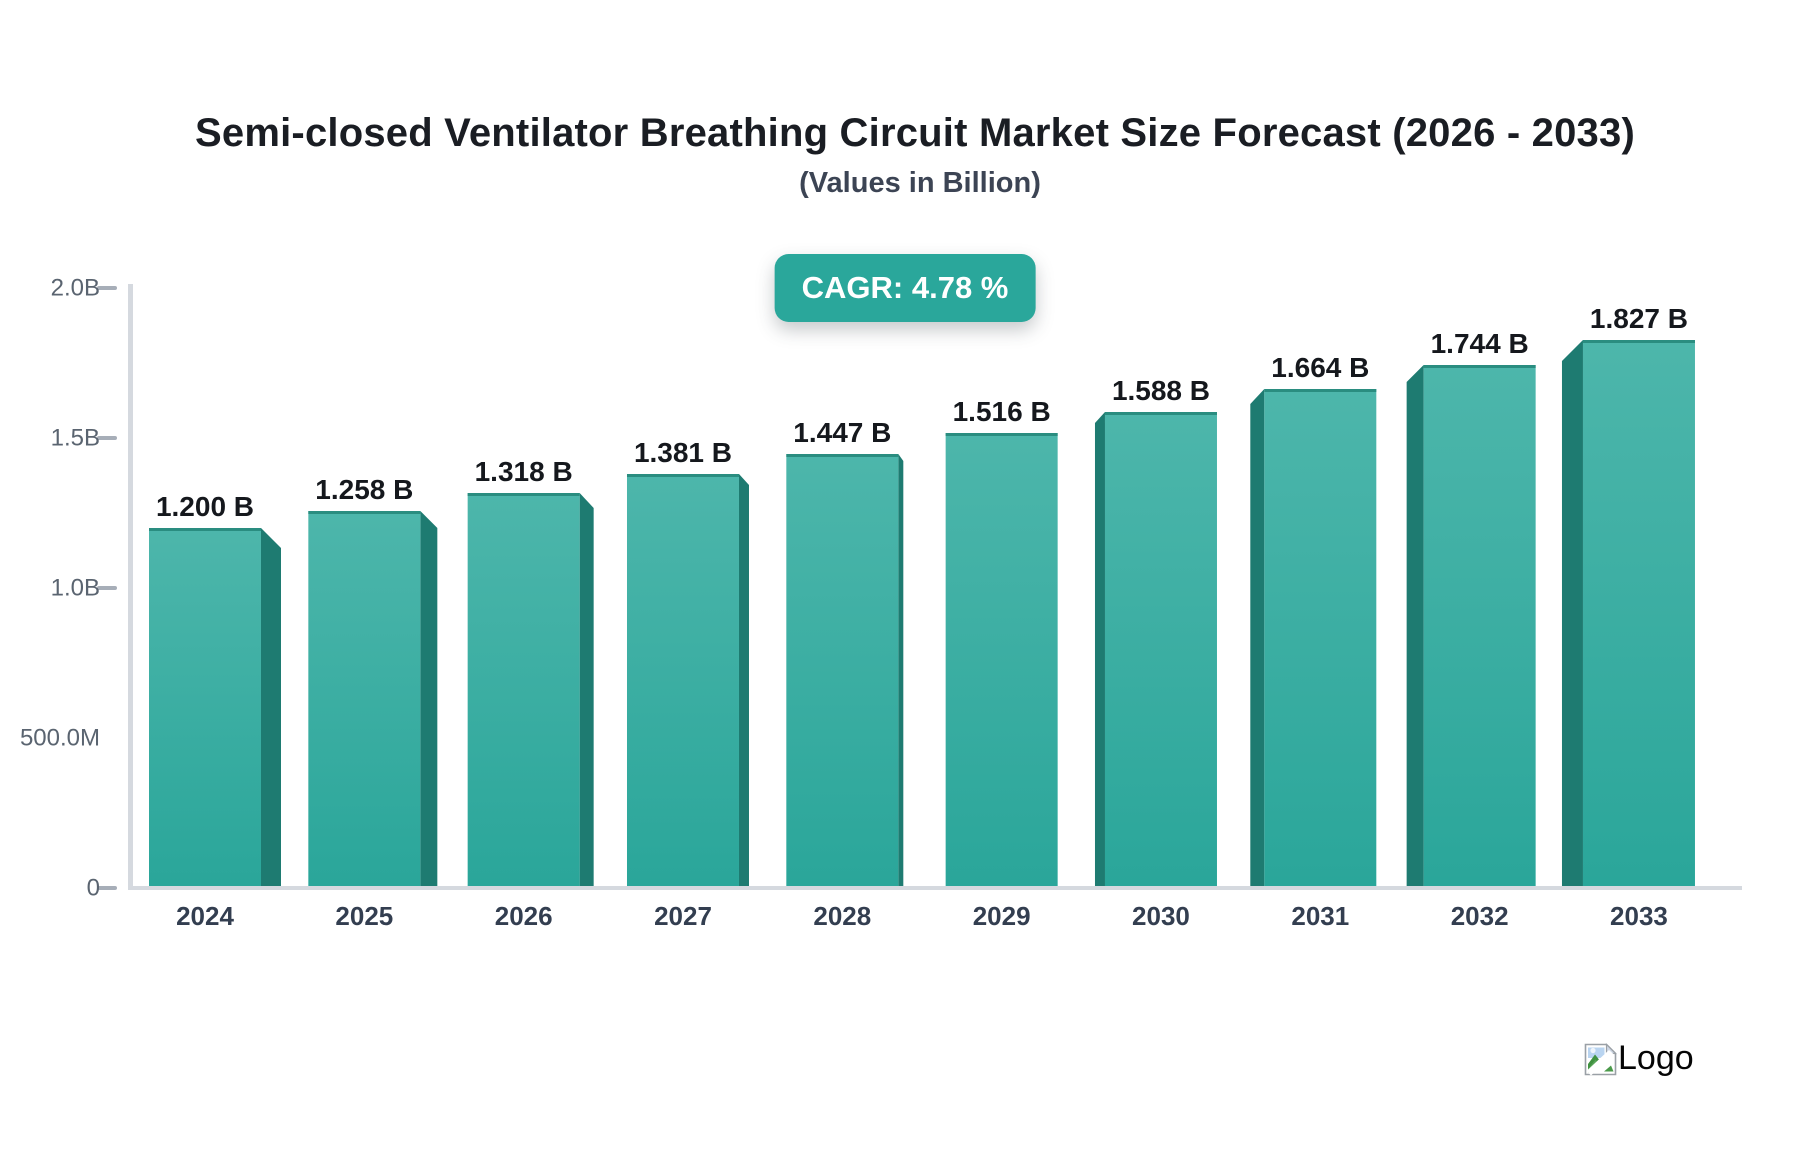  Describe the element at coordinates (1639, 916) in the screenshot. I see `x-axis-label: 2033` at that location.